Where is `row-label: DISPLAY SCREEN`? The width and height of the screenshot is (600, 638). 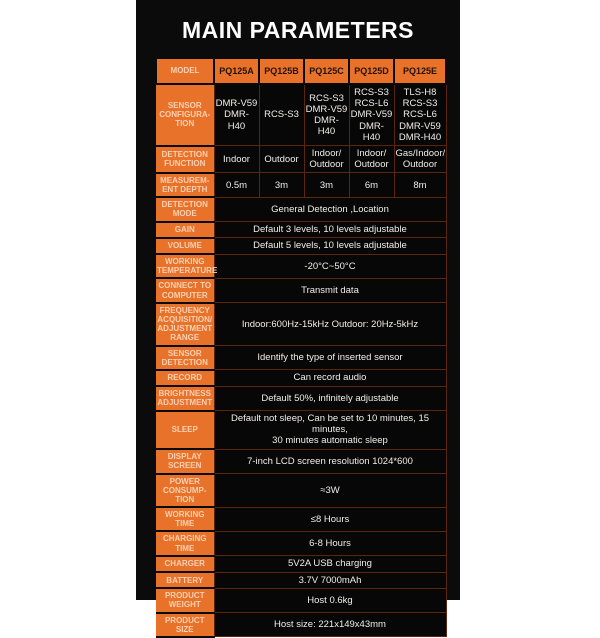
row-label: DISPLAY SCREEN is located at coordinates (185, 461).